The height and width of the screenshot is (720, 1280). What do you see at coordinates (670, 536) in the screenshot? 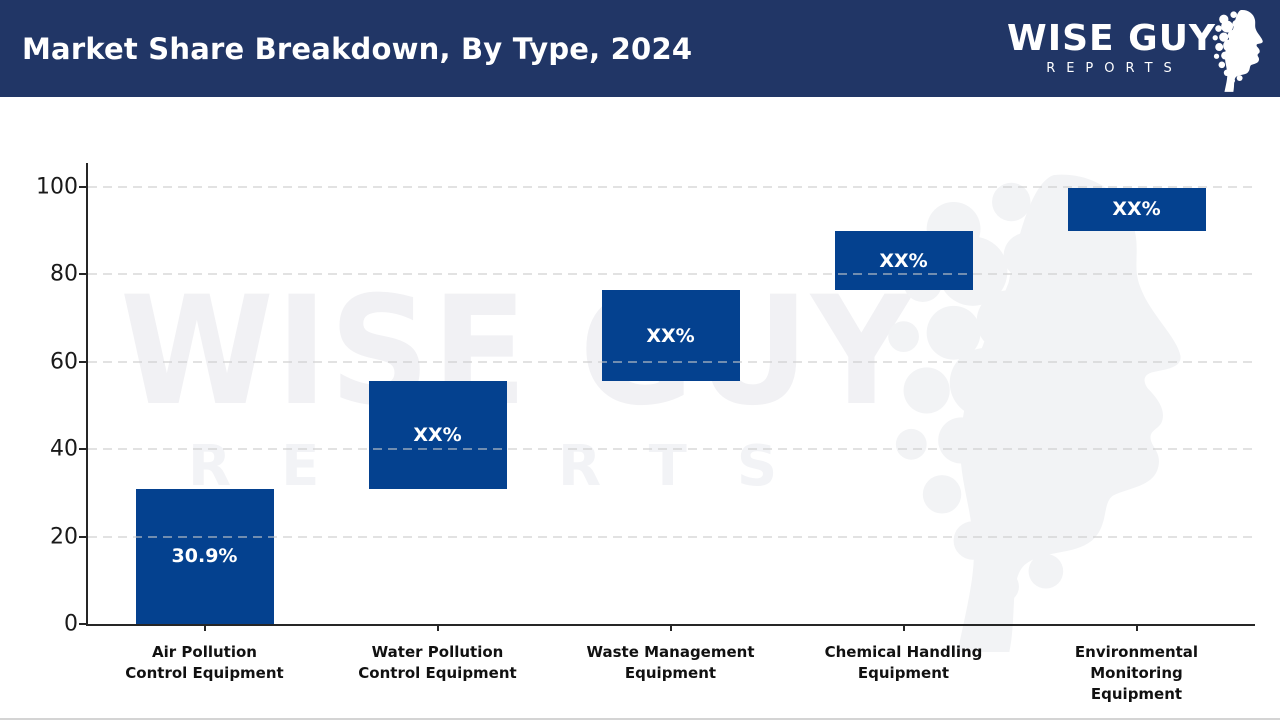
I see `gridline-y20` at bounding box center [670, 536].